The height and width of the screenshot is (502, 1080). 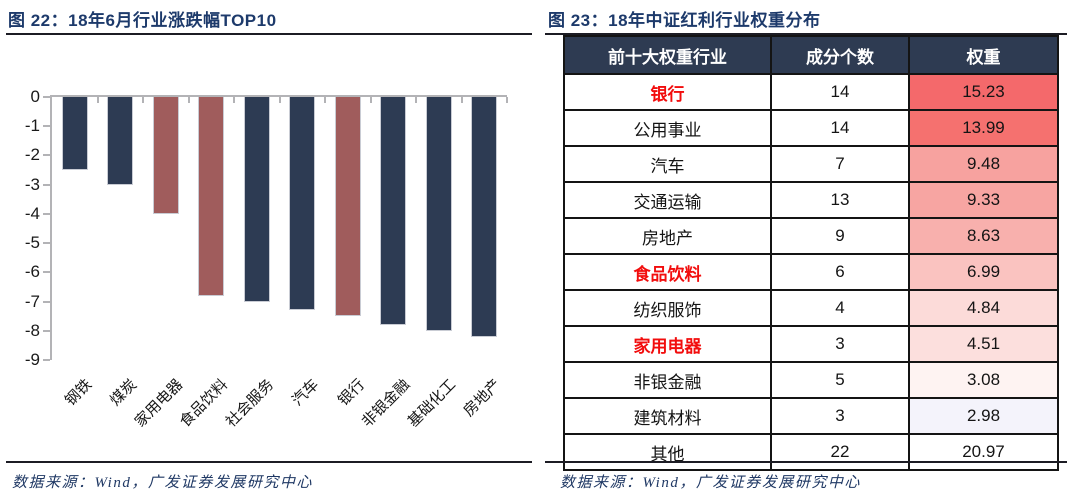 What do you see at coordinates (351, 393) in the screenshot?
I see `x-axis-category-label: 银行` at bounding box center [351, 393].